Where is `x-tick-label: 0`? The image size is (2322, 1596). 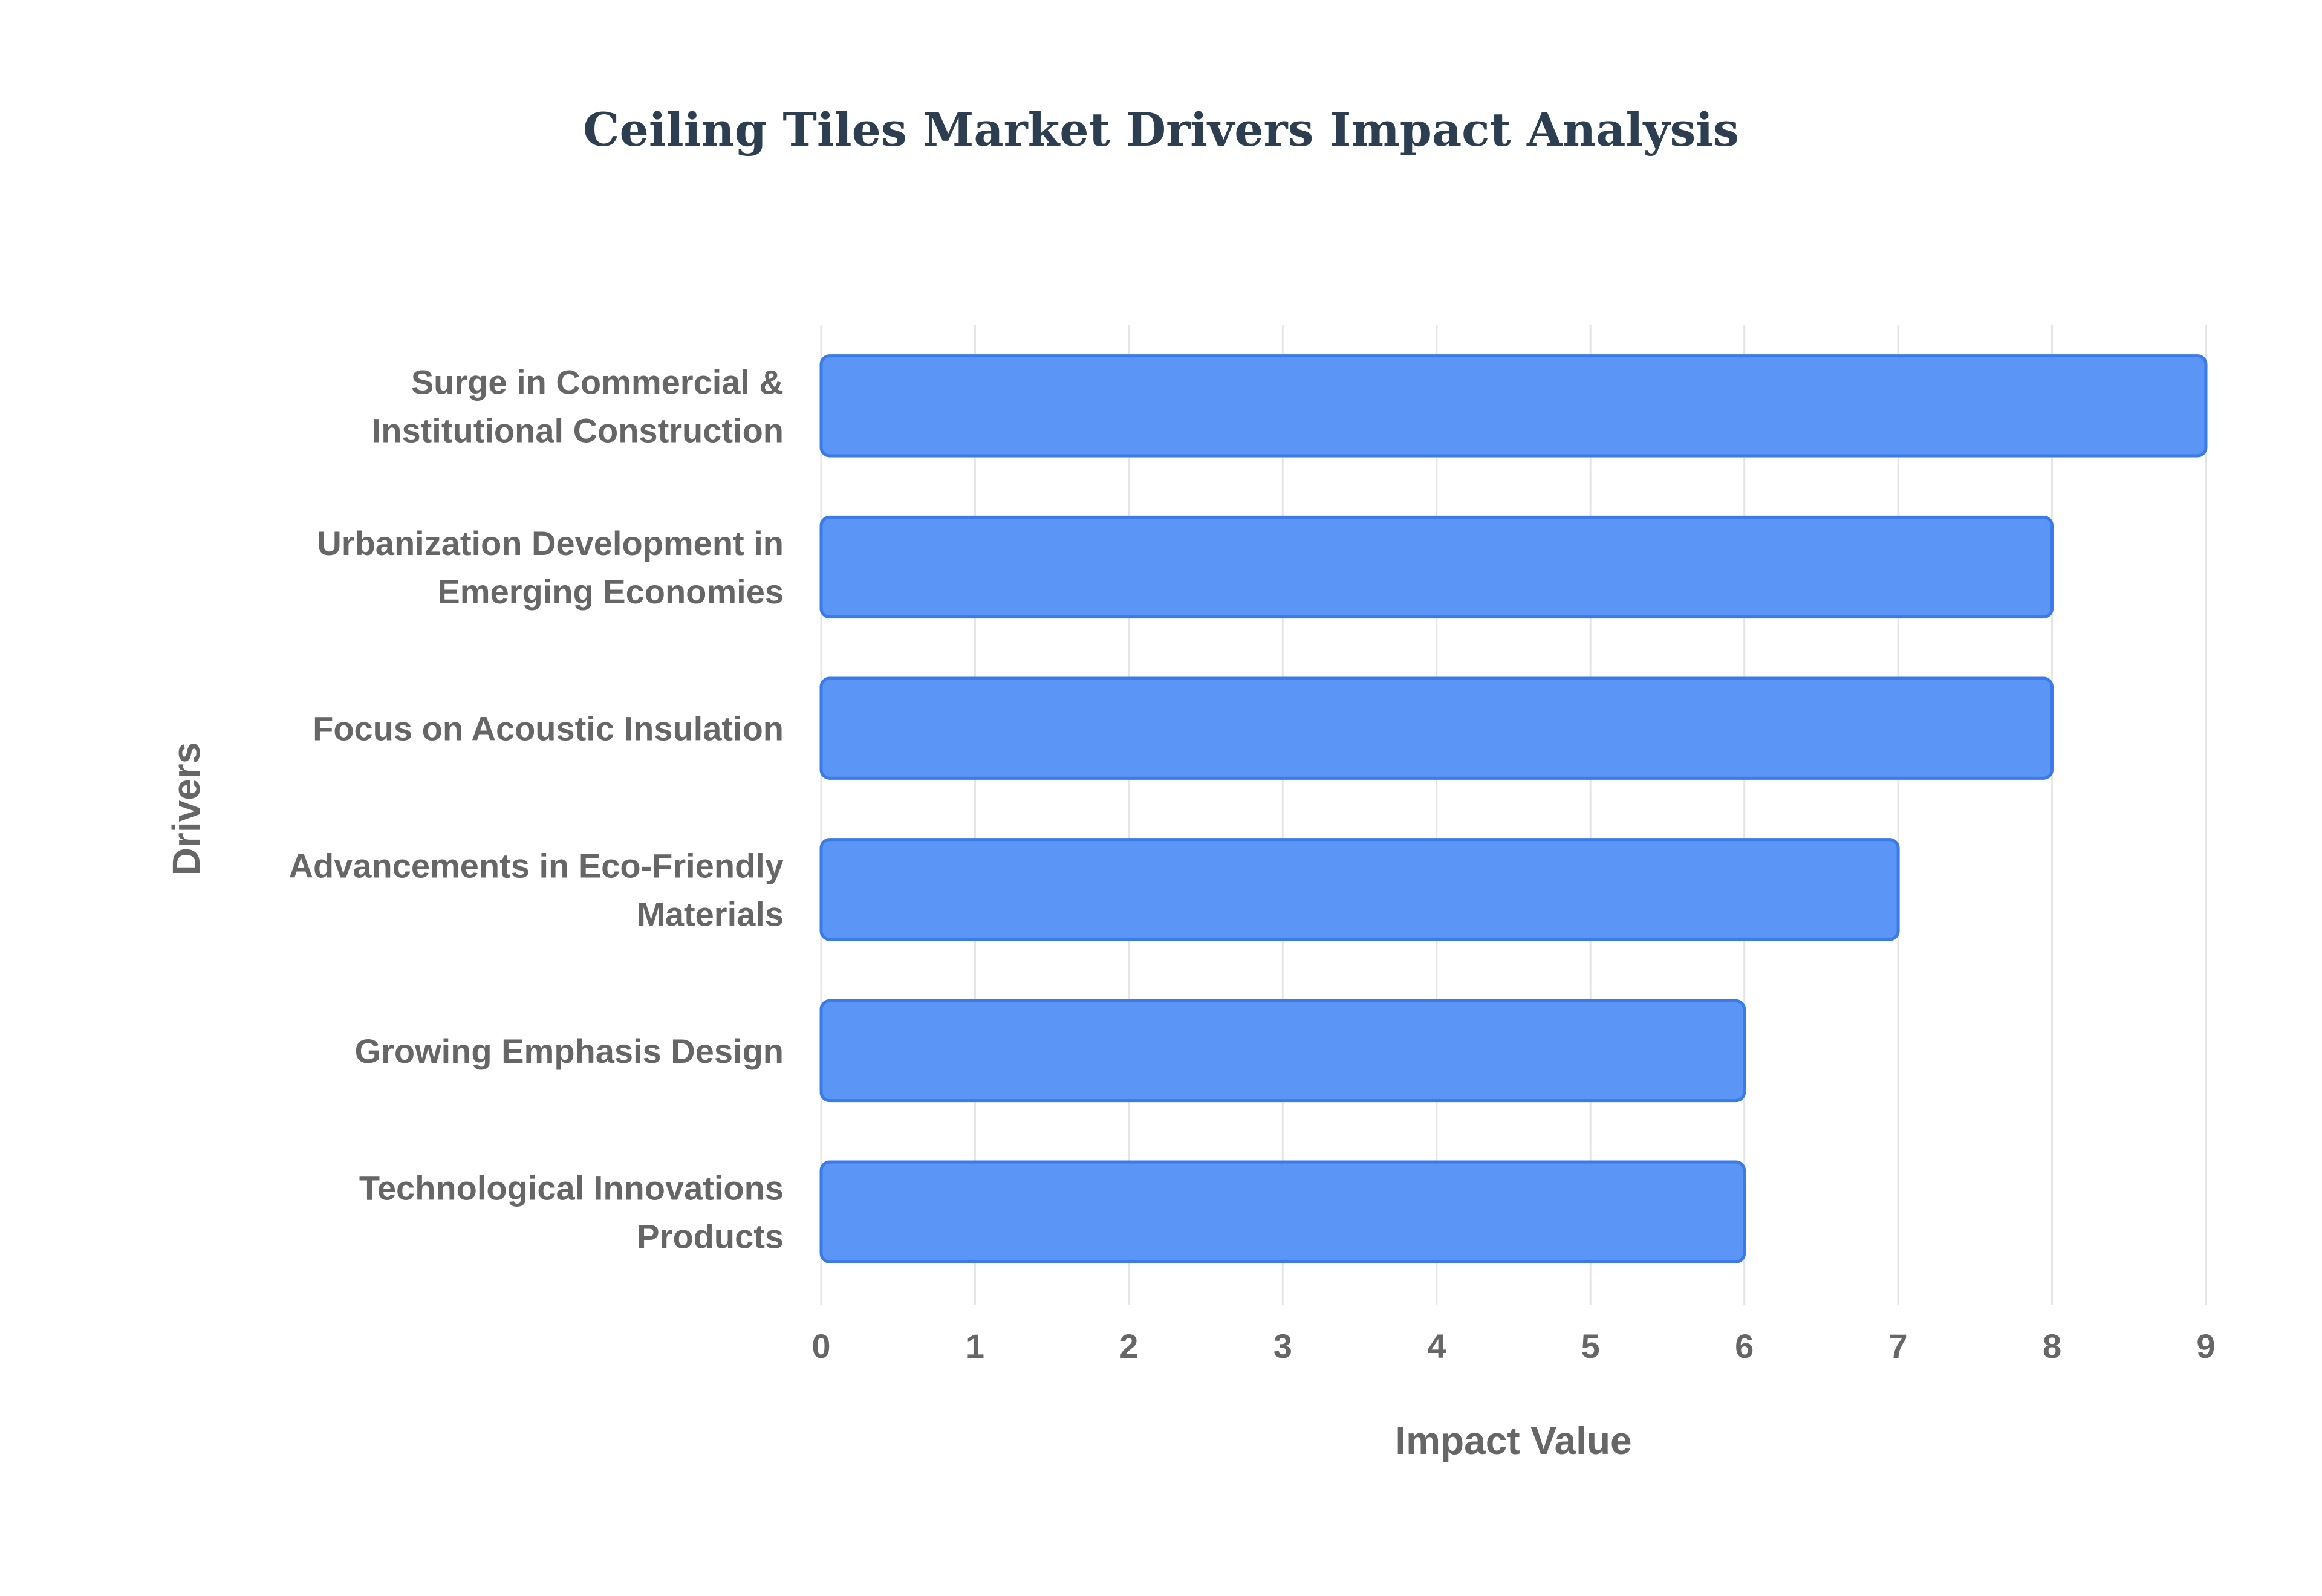 x-tick-label: 0 is located at coordinates (821, 1346).